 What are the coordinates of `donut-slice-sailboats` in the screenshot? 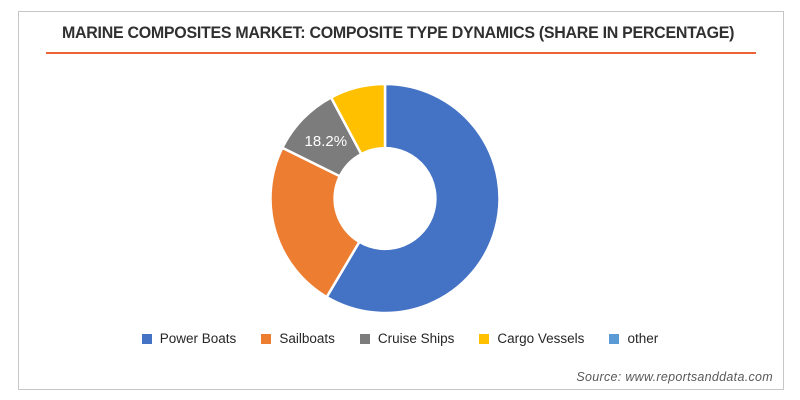 It's located at (315, 222).